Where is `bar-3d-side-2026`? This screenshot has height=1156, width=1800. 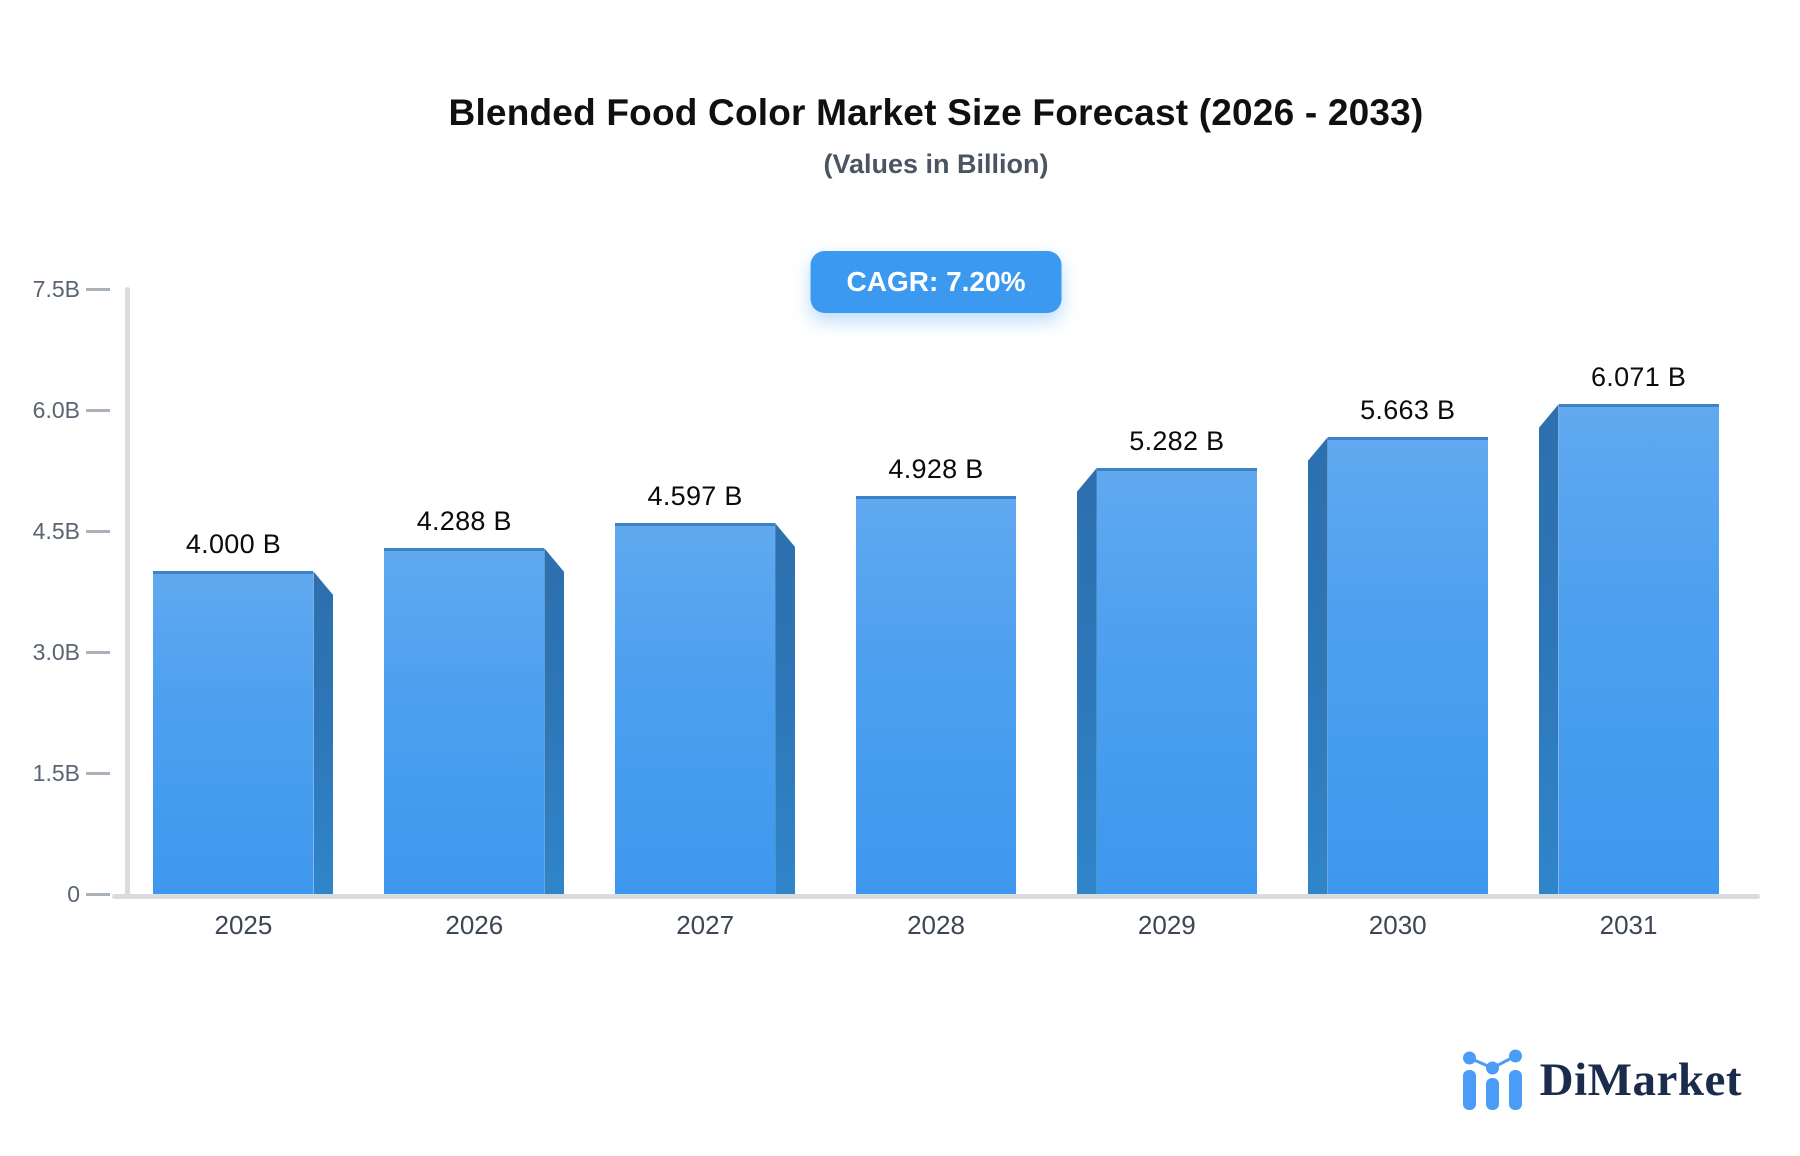
bar-3d-side-2026 is located at coordinates (554, 721).